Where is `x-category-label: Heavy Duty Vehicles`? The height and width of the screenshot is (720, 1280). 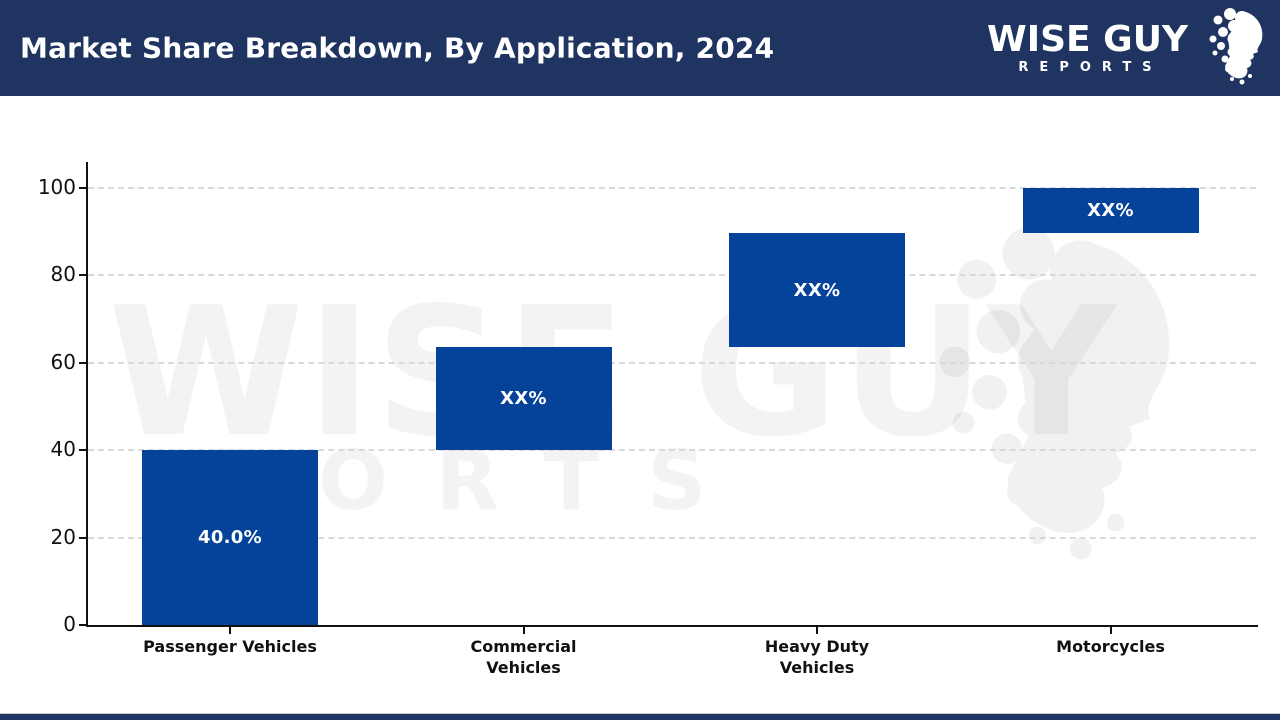 x-category-label: Heavy Duty Vehicles is located at coordinates (817, 657).